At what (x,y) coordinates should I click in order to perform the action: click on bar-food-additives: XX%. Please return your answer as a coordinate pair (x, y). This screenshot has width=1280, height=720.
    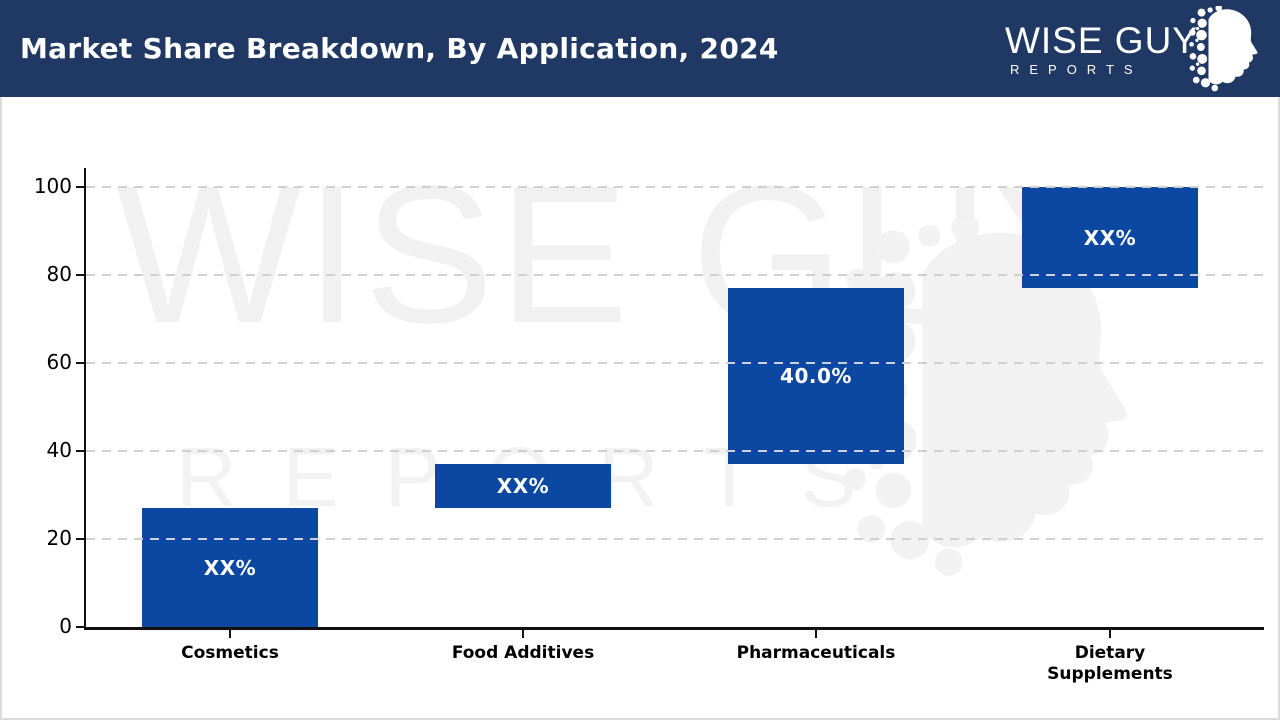
    Looking at the image, I should click on (523, 486).